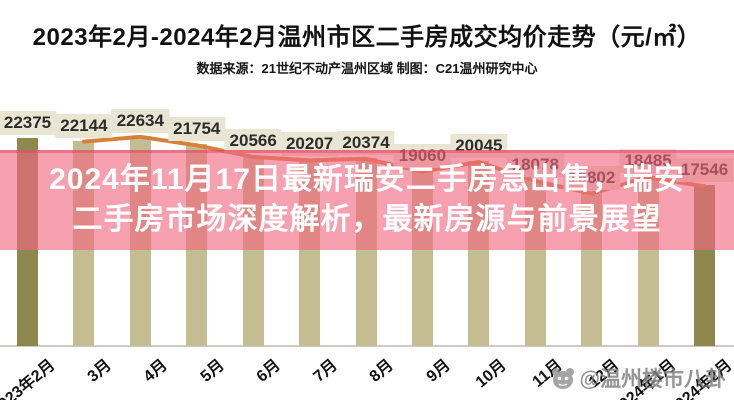 This screenshot has width=734, height=400. Describe the element at coordinates (367, 219) in the screenshot. I see `promo-banner-line2: 二手房市场深度解析，最新房源与前景展望` at that location.